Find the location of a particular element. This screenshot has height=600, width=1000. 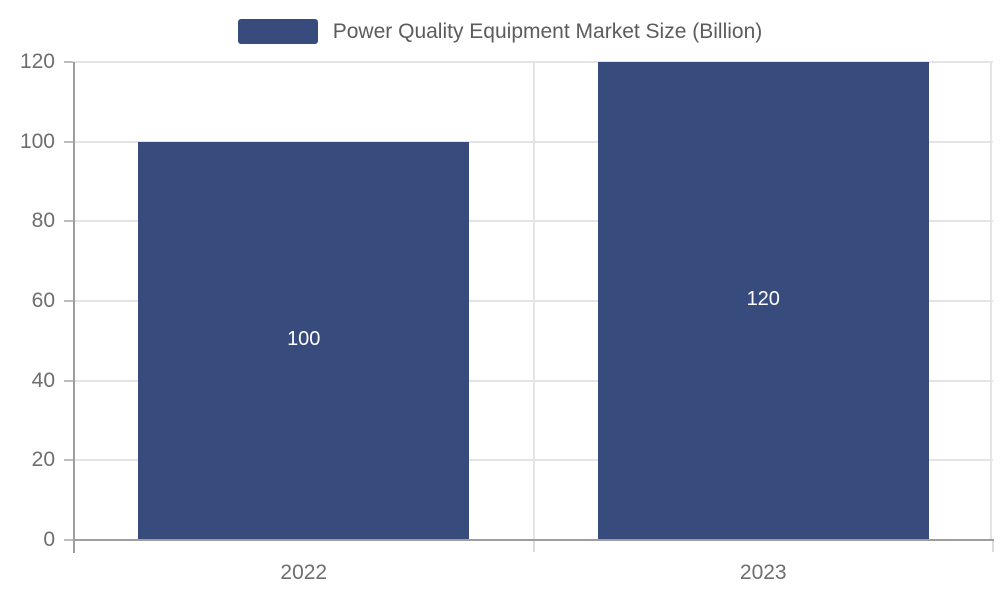

y-axis-label: 120 is located at coordinates (37, 61).